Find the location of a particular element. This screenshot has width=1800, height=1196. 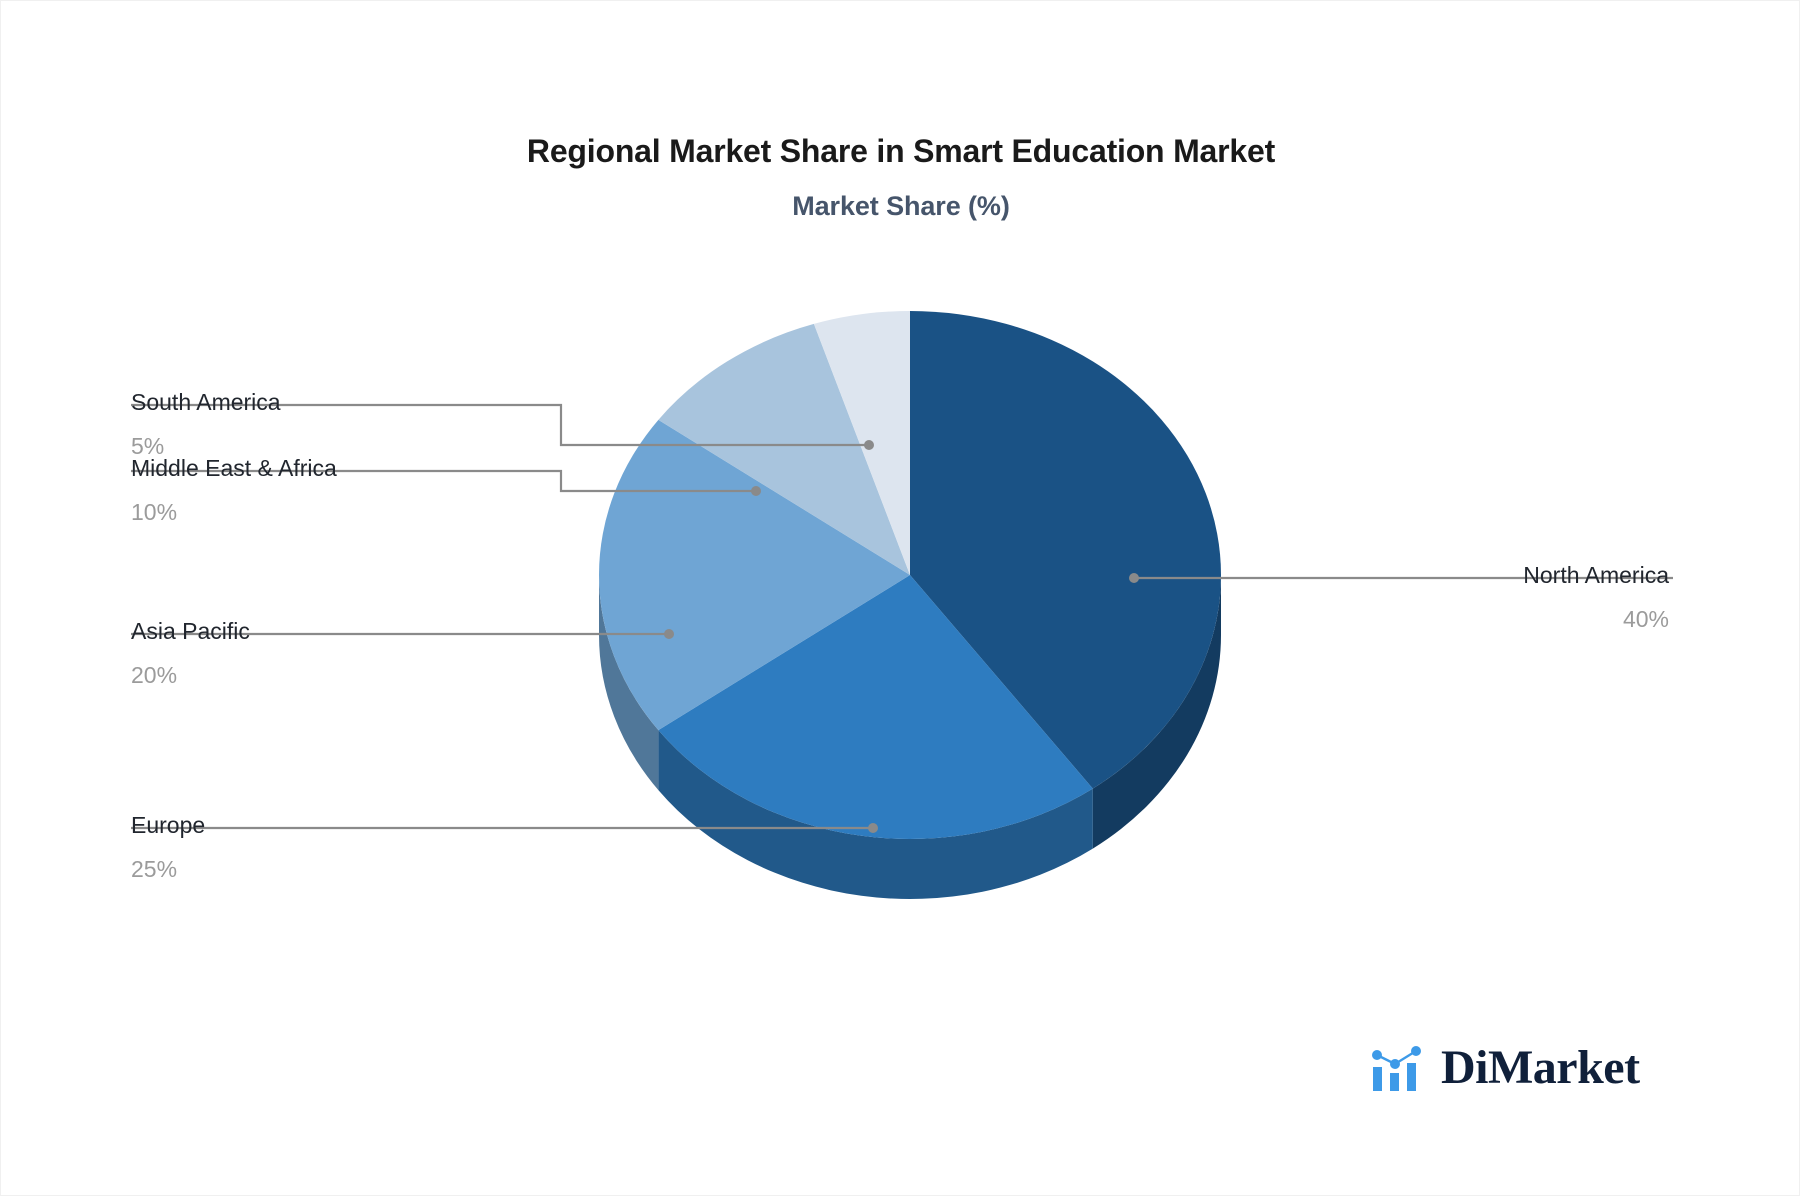

leader-dot-europe is located at coordinates (873, 828).